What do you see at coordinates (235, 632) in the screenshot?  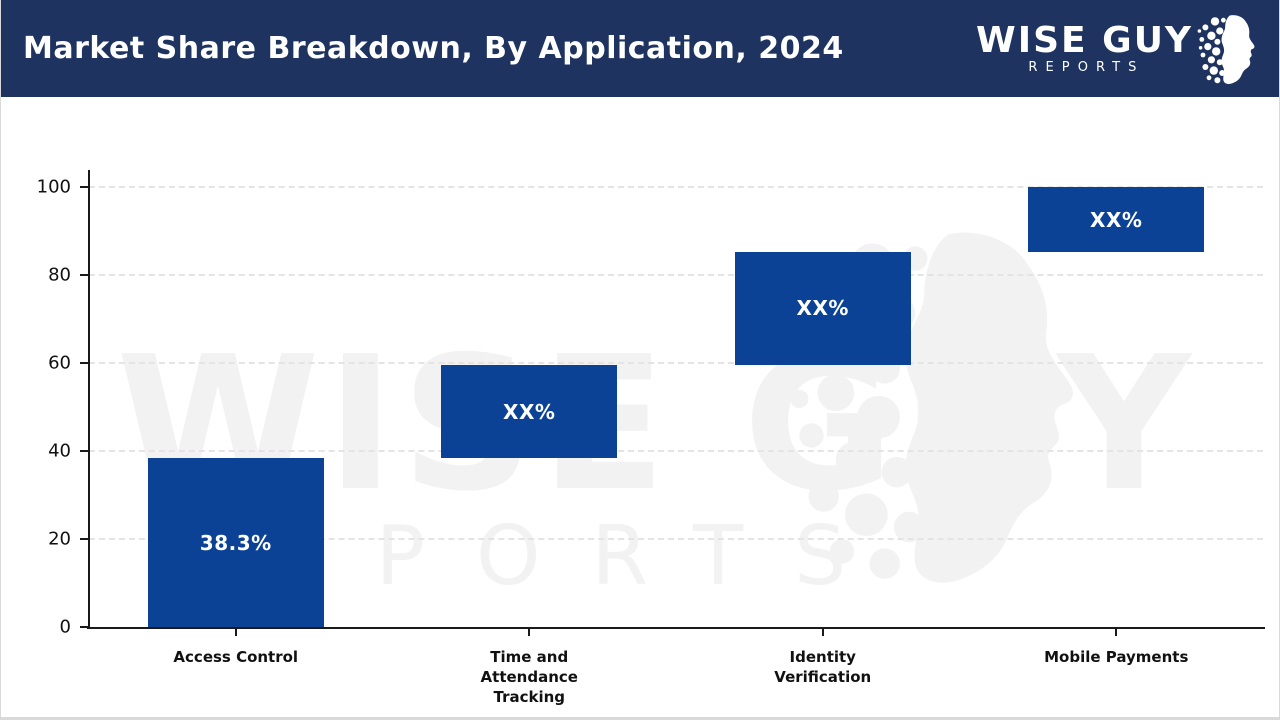 I see `x-tick-access-control` at bounding box center [235, 632].